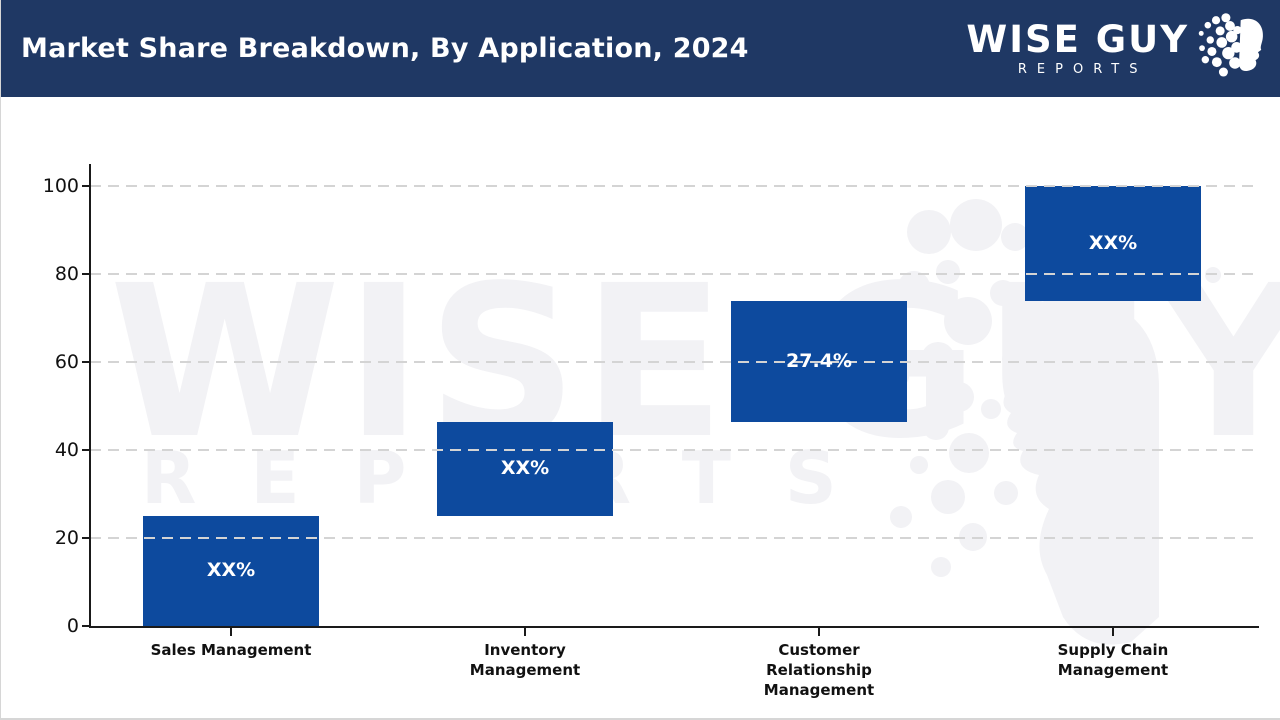  Describe the element at coordinates (1113, 650) in the screenshot. I see `x-category-label-line: Supply Chain` at that location.